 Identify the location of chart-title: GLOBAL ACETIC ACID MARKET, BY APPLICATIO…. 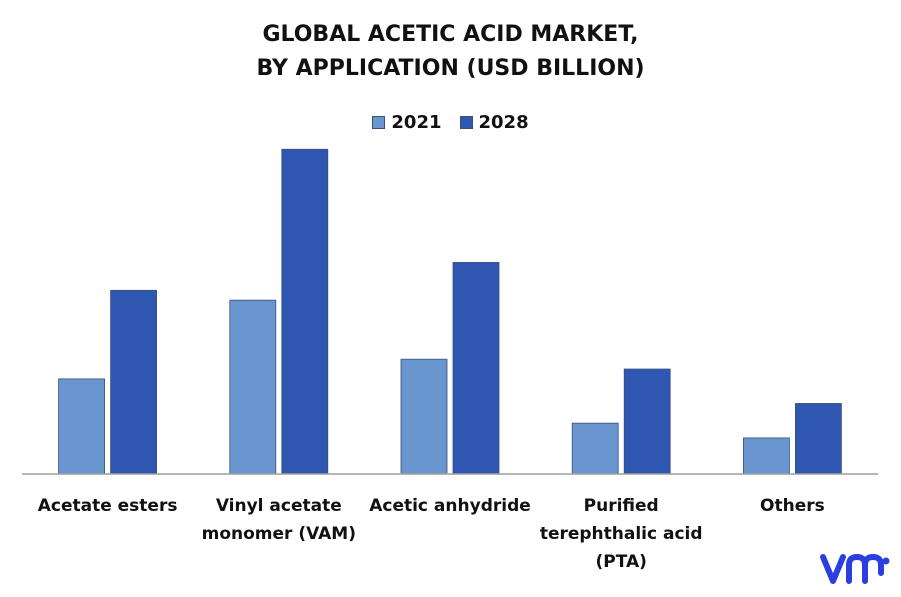
(450, 52).